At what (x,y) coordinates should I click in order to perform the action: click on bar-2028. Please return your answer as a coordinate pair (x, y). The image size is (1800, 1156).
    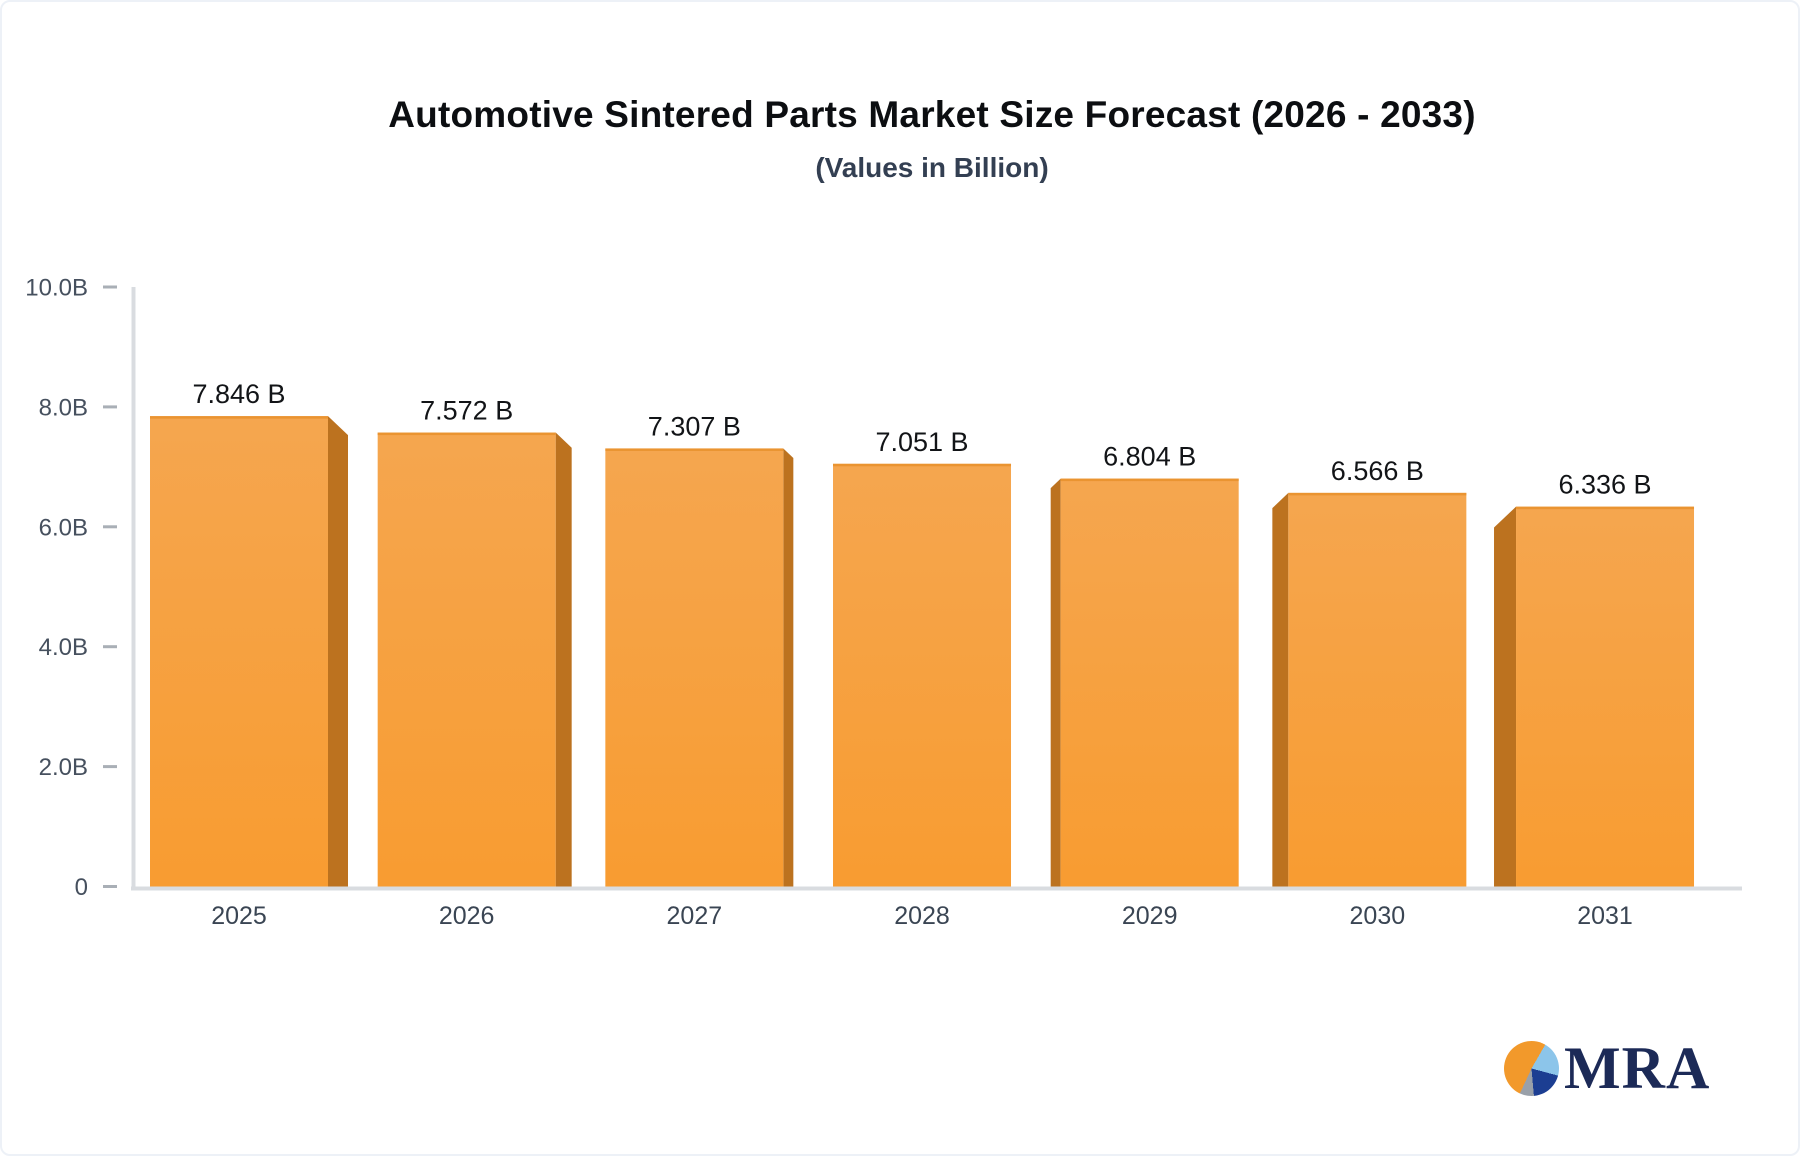
    Looking at the image, I should click on (922, 675).